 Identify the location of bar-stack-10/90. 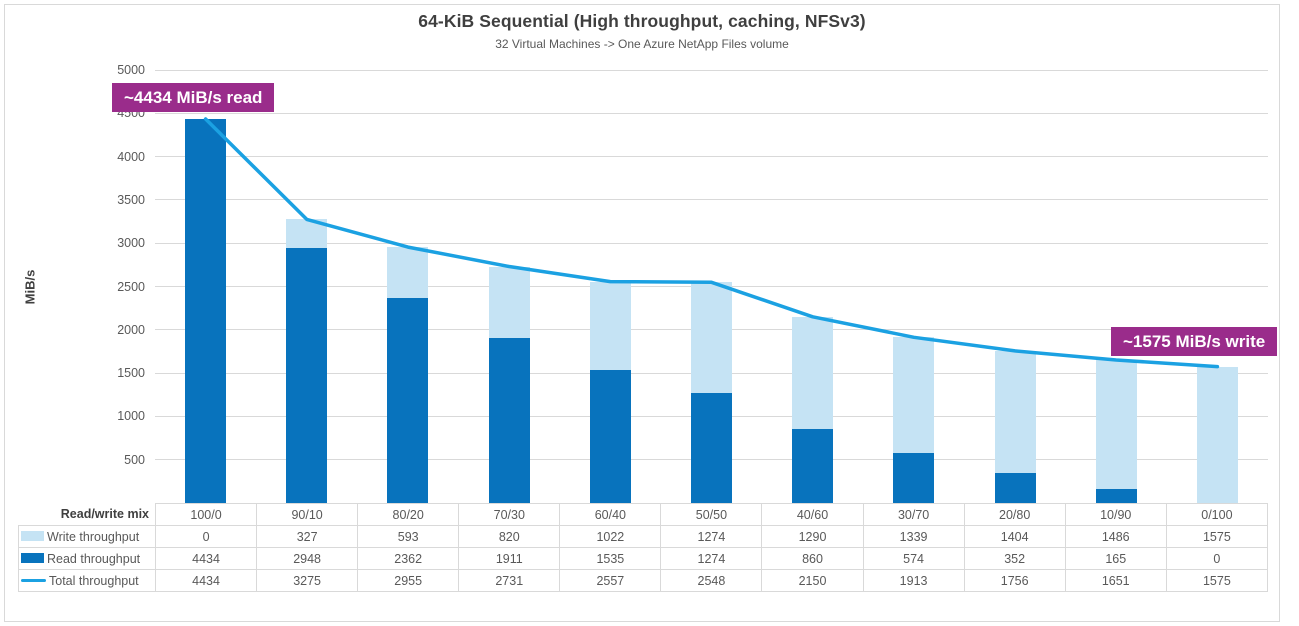
(1116, 431).